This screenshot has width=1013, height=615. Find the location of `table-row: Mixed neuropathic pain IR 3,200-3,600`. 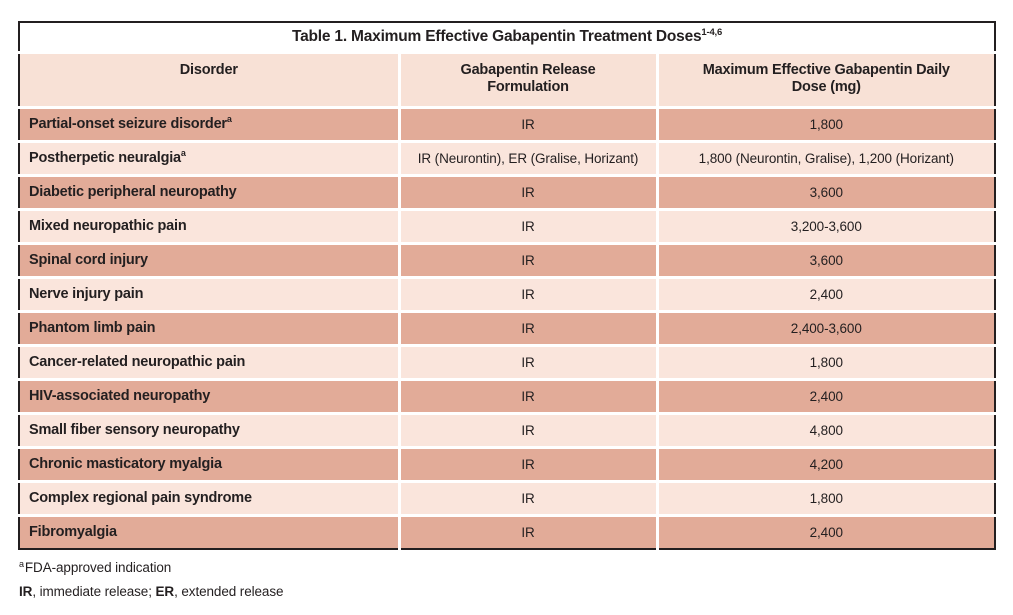

table-row: Mixed neuropathic pain IR 3,200-3,600 is located at coordinates (507, 225).